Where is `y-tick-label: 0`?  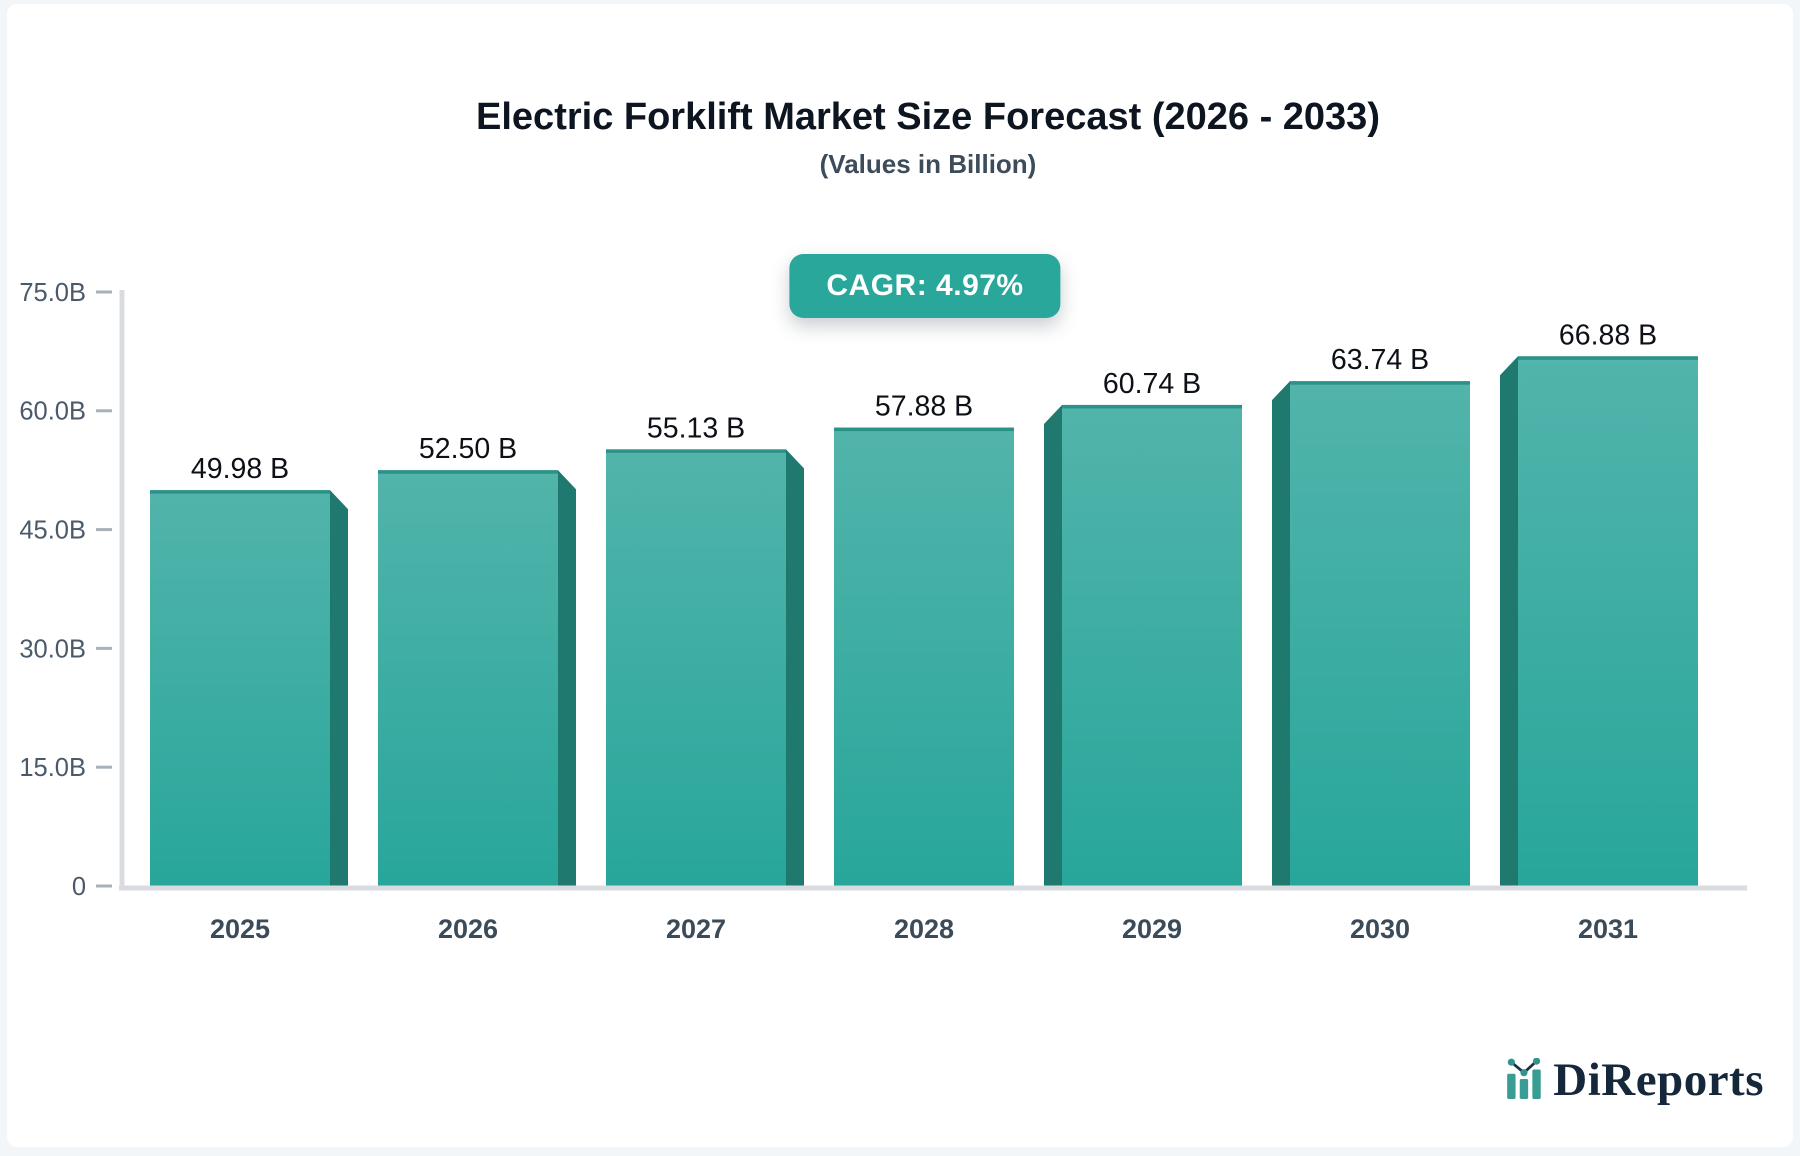 y-tick-label: 0 is located at coordinates (79, 887).